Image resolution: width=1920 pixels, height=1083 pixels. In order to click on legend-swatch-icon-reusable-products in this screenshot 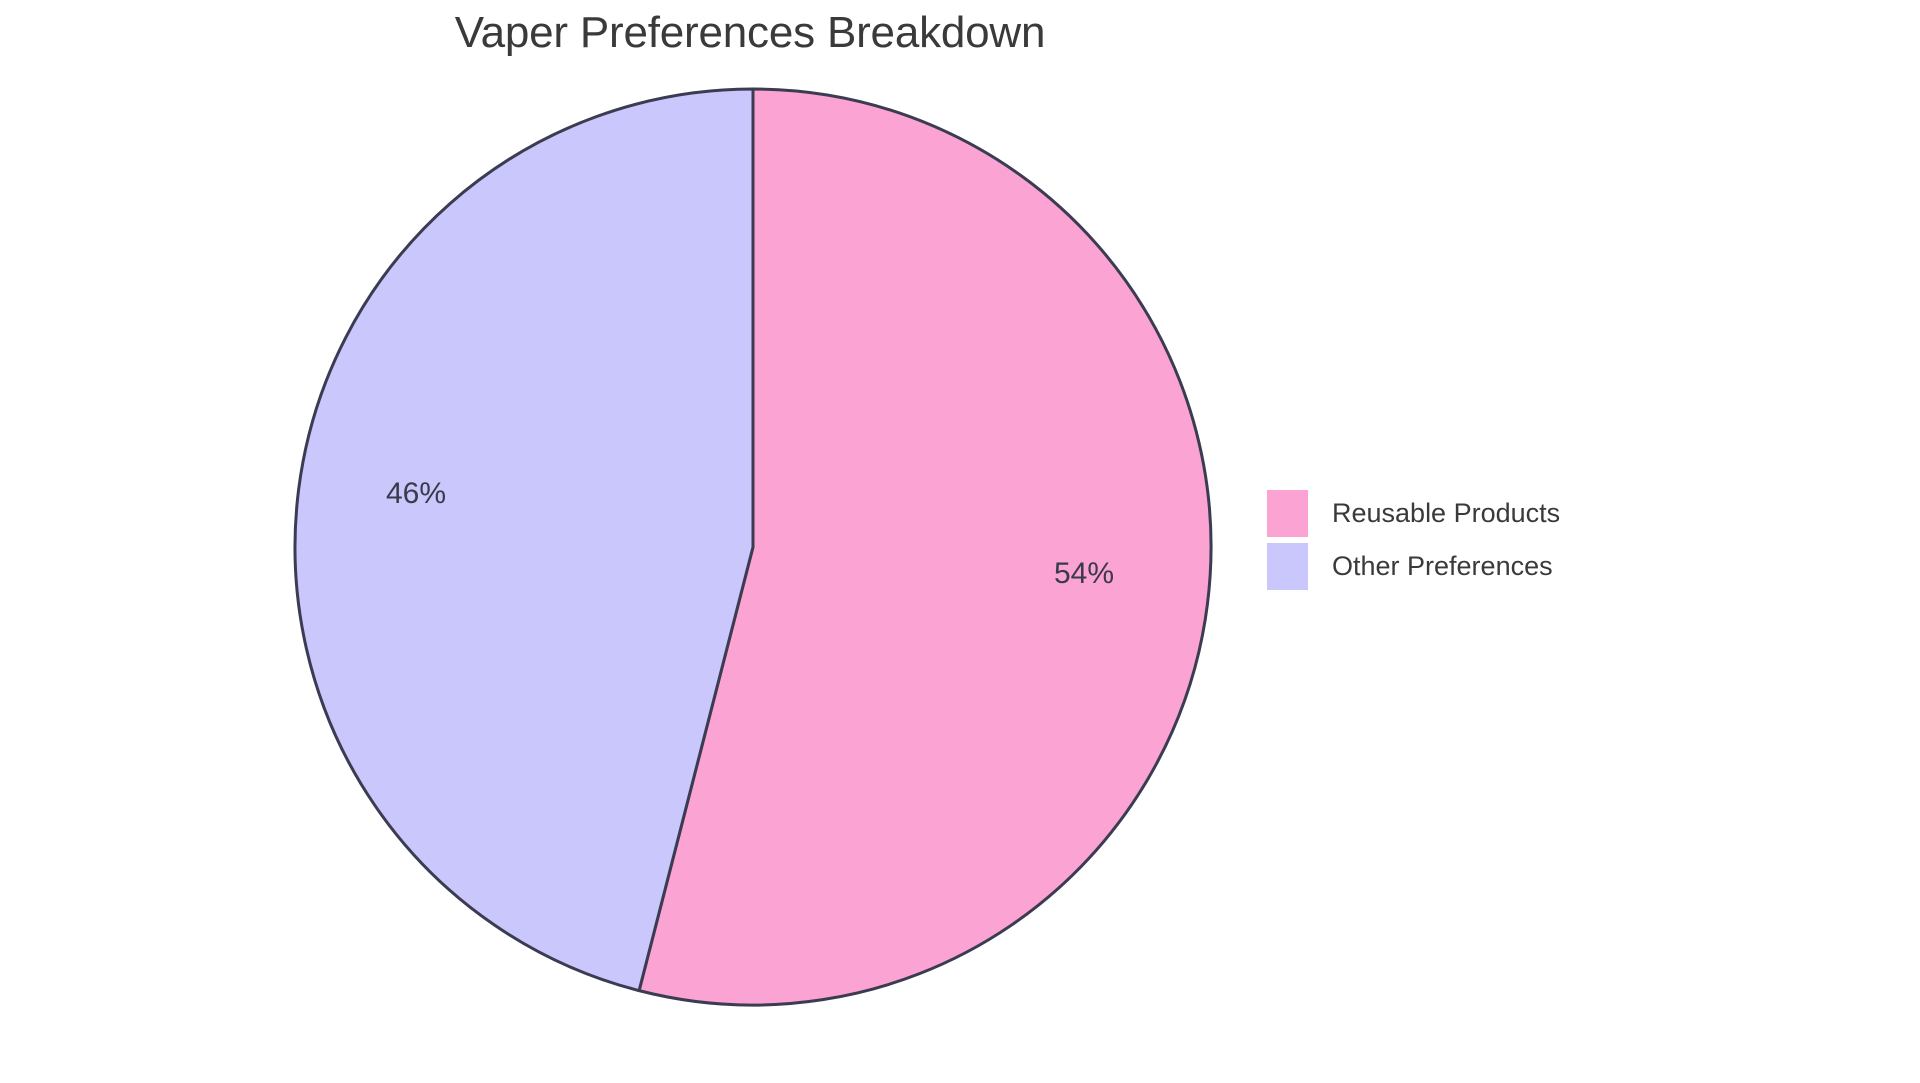, I will do `click(1287, 513)`.